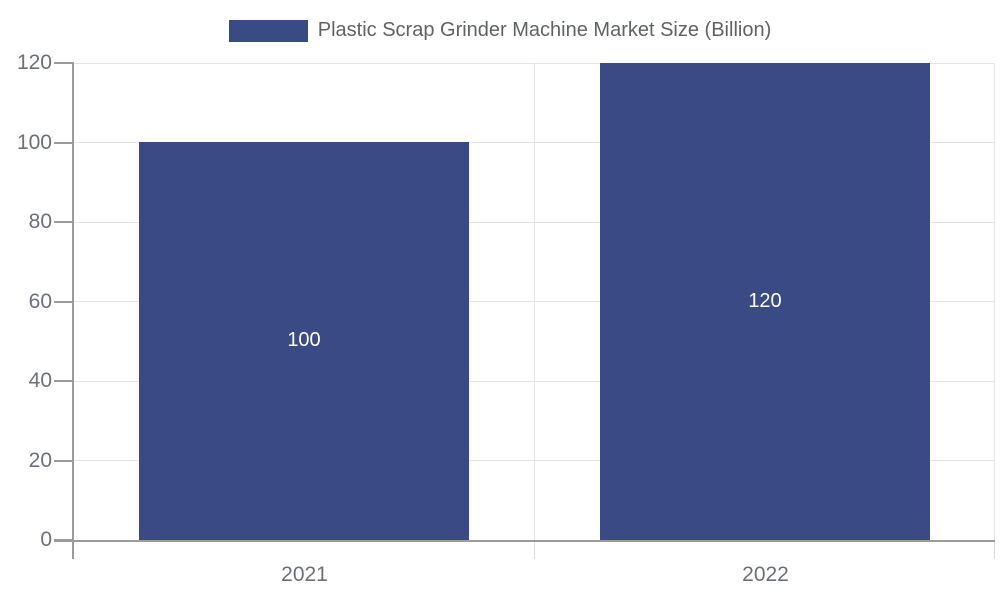  I want to click on y-axis-tick-label: 100, so click(34, 142).